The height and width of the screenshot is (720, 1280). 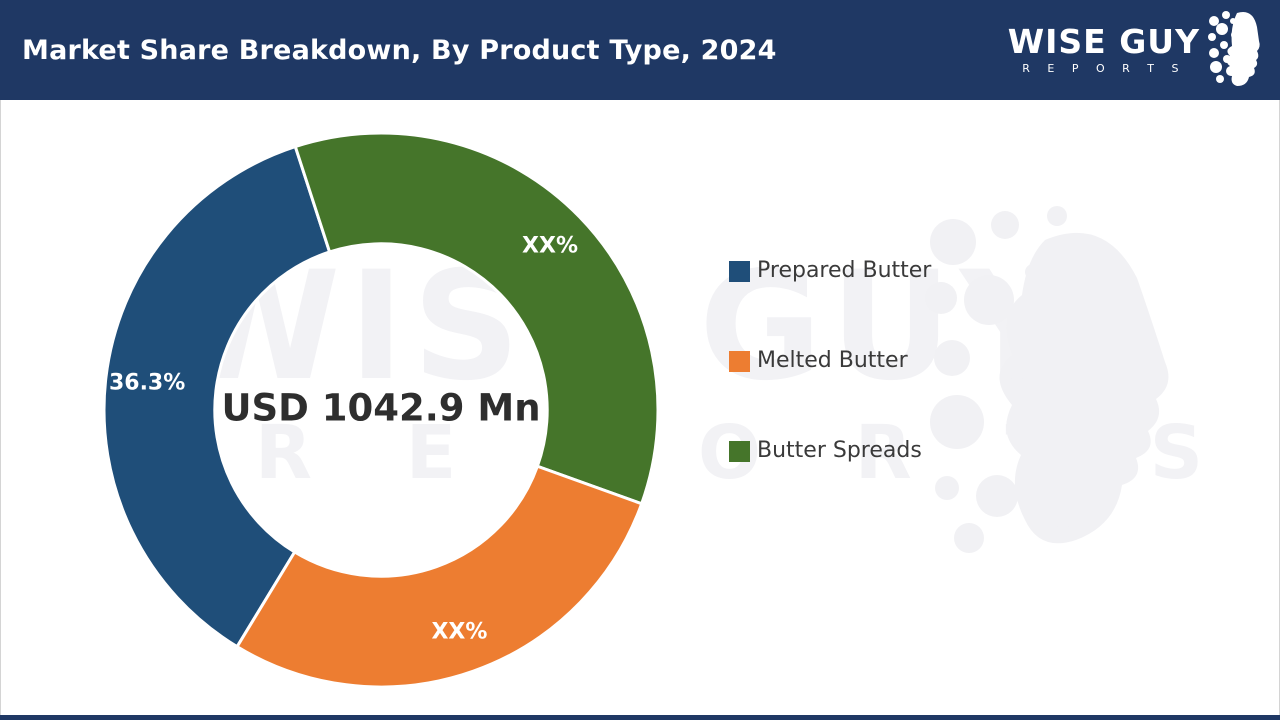 I want to click on watermark-face-icon, so click(x=1055, y=392).